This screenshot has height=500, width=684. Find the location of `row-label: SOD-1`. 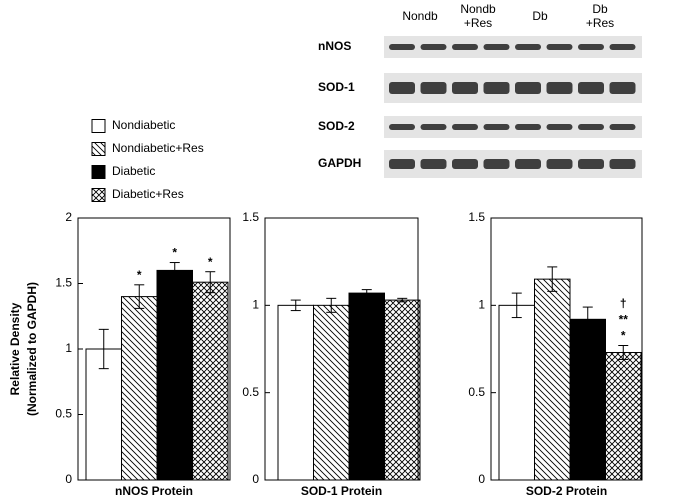

row-label: SOD-1 is located at coordinates (336, 87).